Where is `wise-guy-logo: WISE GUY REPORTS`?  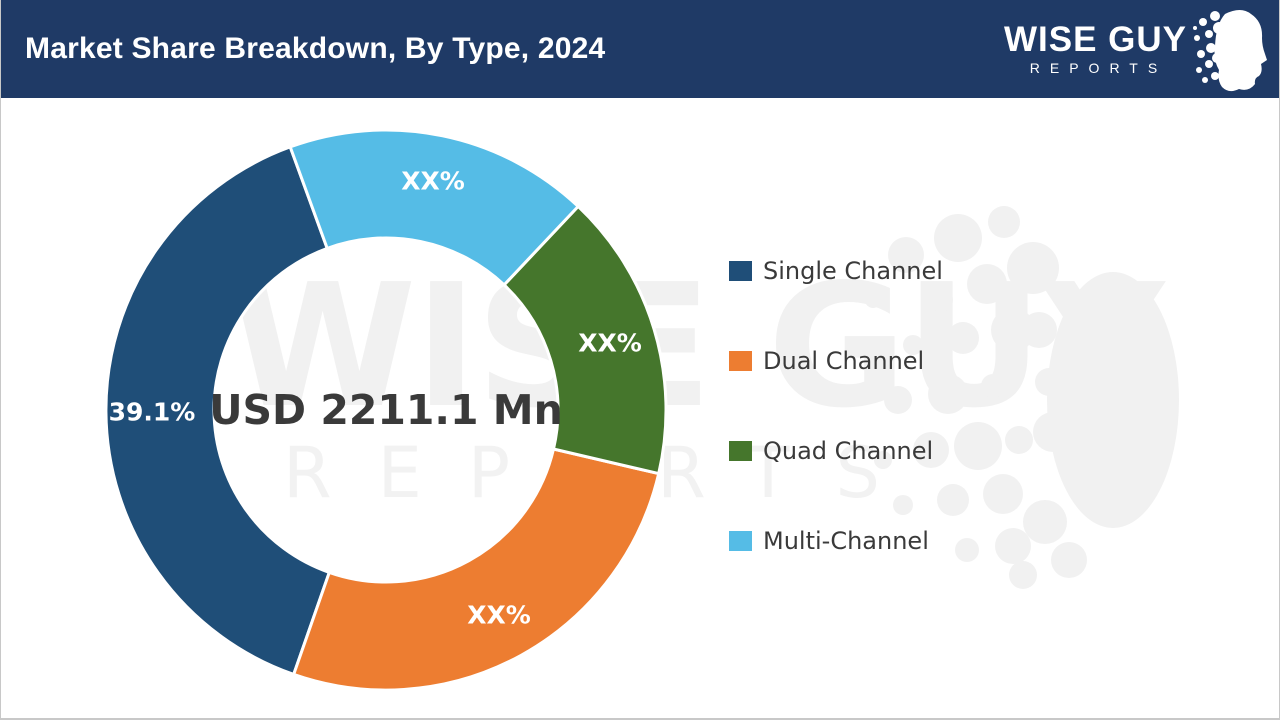
wise-guy-logo: WISE GUY REPORTS is located at coordinates (1135, 49).